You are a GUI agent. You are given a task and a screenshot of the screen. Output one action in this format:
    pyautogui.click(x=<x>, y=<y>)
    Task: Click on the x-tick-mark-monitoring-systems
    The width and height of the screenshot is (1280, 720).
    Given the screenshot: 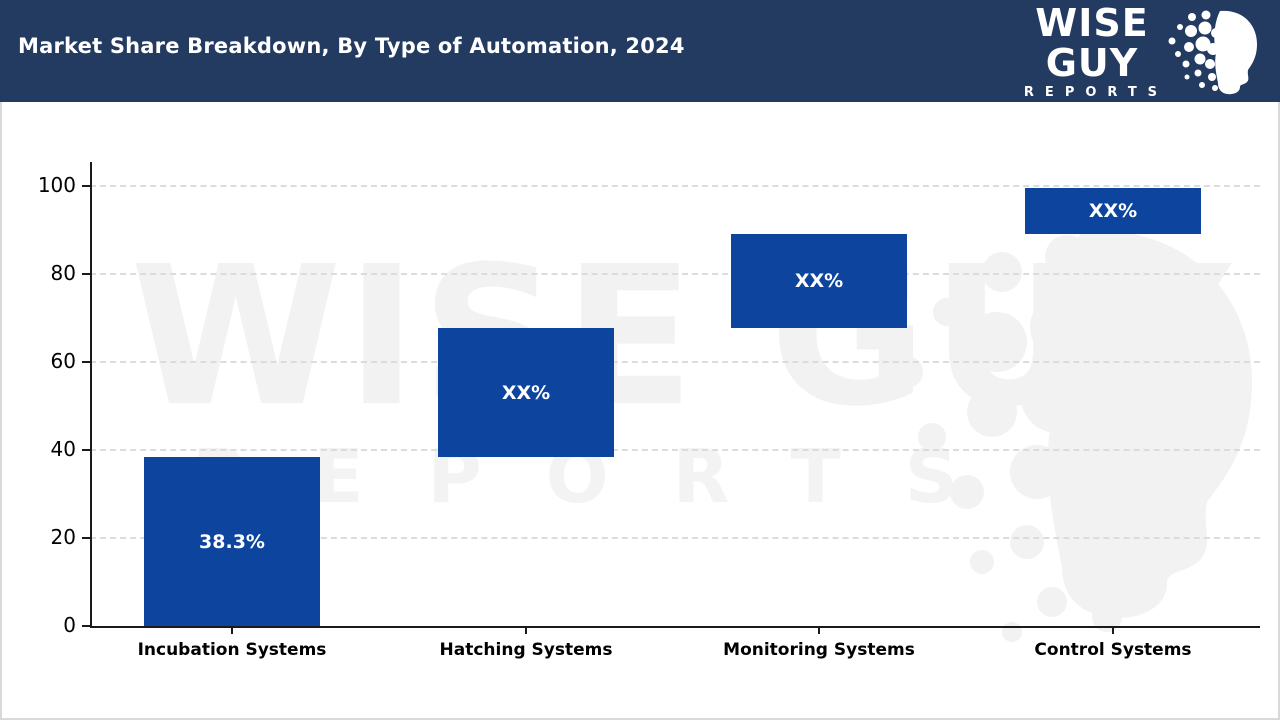 What is the action you would take?
    pyautogui.click(x=819, y=630)
    